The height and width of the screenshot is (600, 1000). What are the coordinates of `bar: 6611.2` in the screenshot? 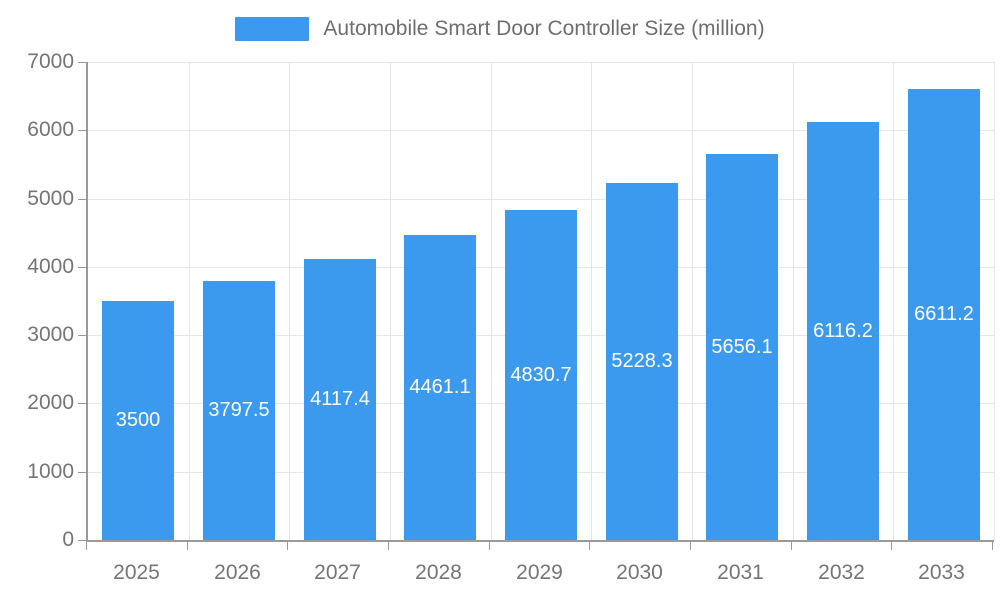 It's located at (944, 314).